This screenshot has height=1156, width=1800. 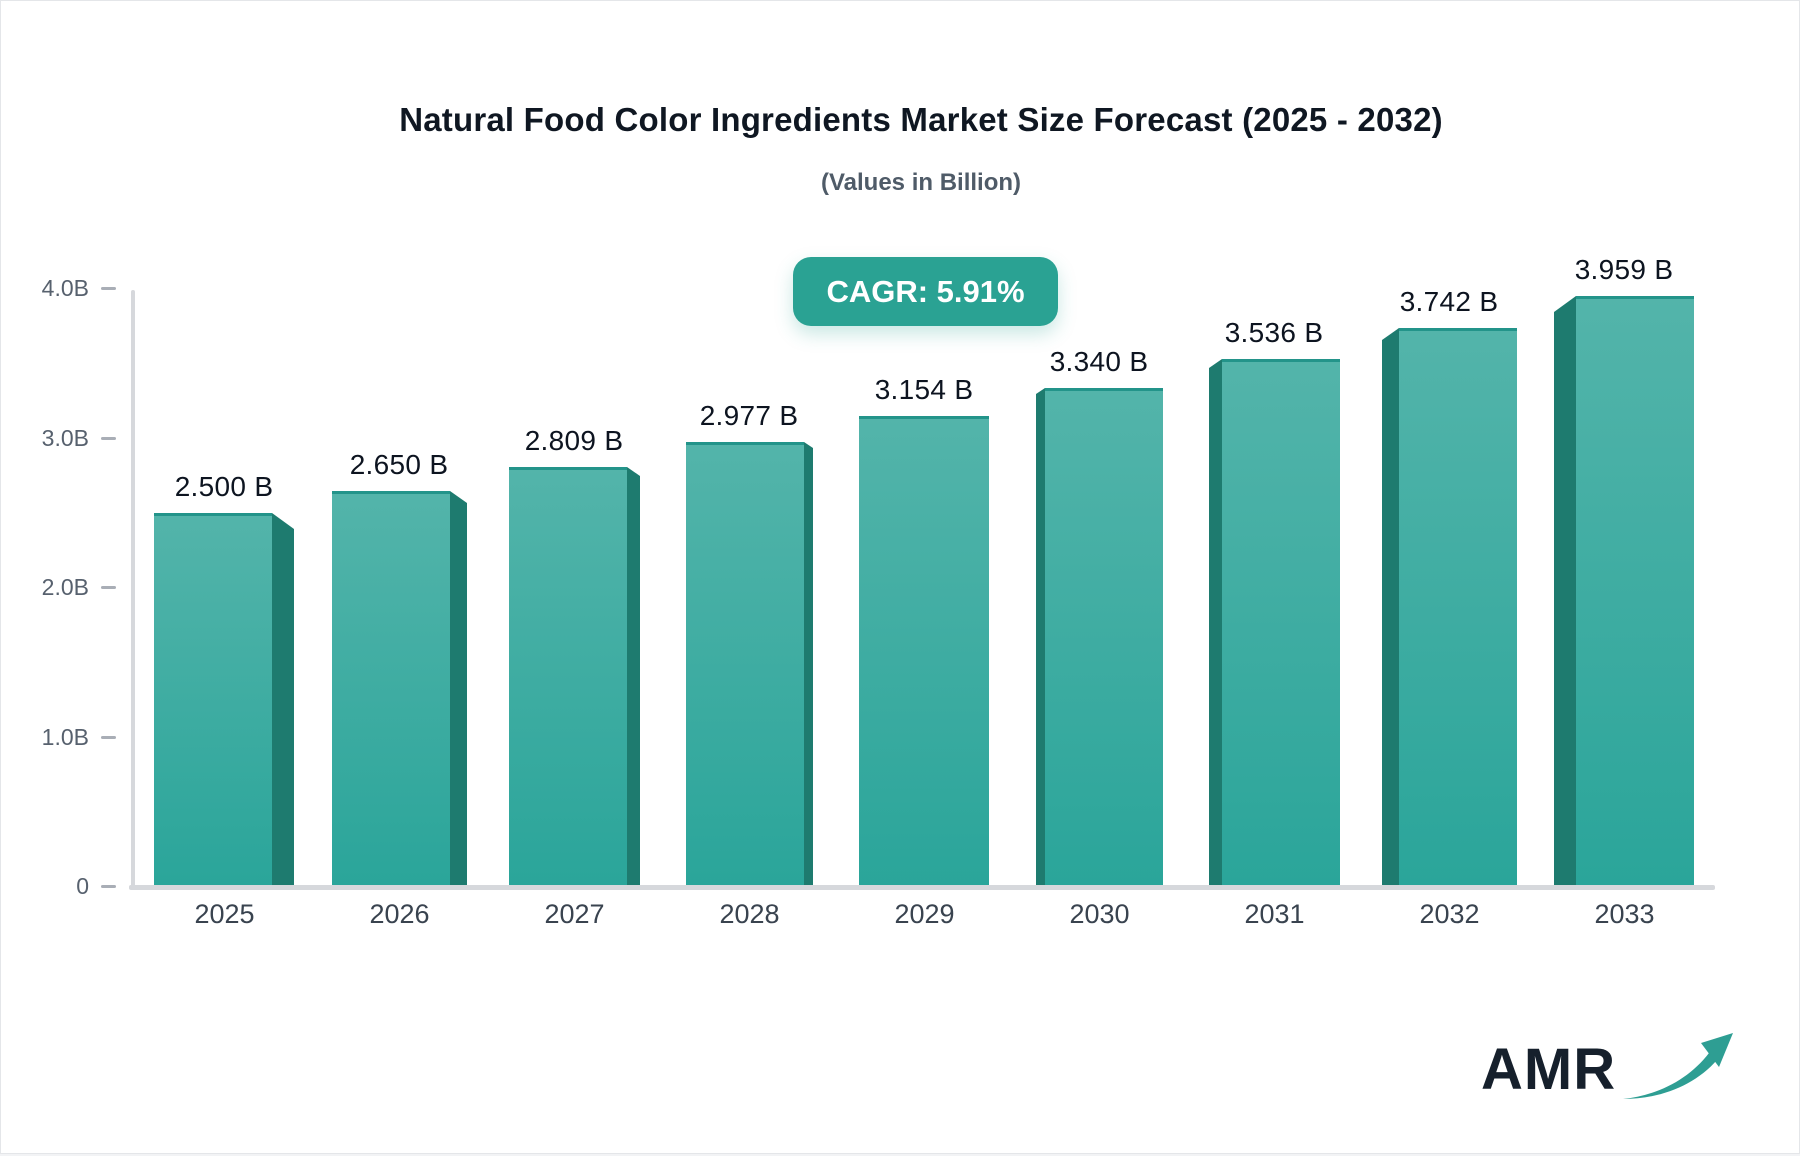 I want to click on bar-side-face-2026, so click(x=458, y=689).